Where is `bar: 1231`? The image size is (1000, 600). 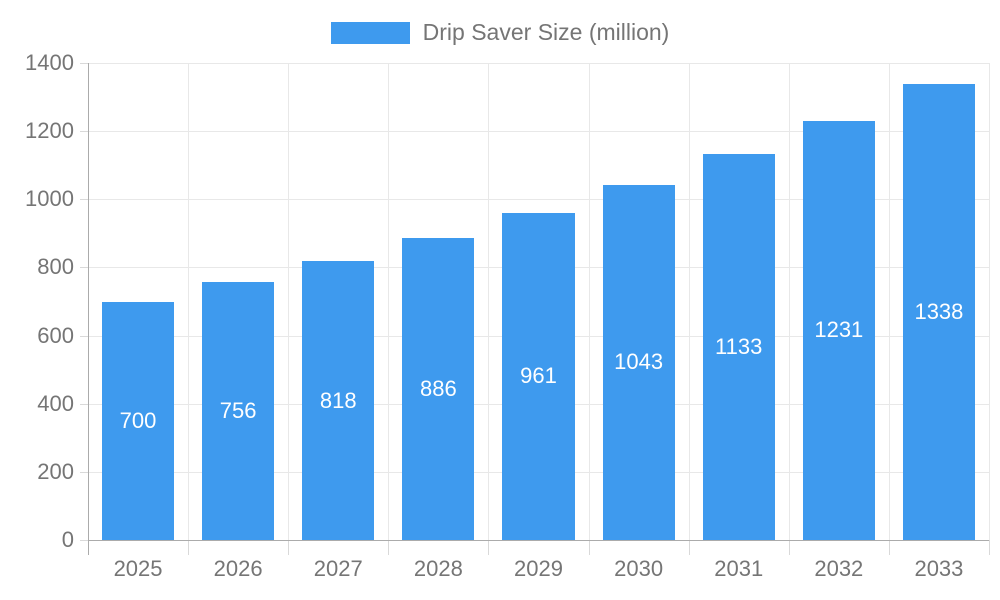
bar: 1231 is located at coordinates (838, 330).